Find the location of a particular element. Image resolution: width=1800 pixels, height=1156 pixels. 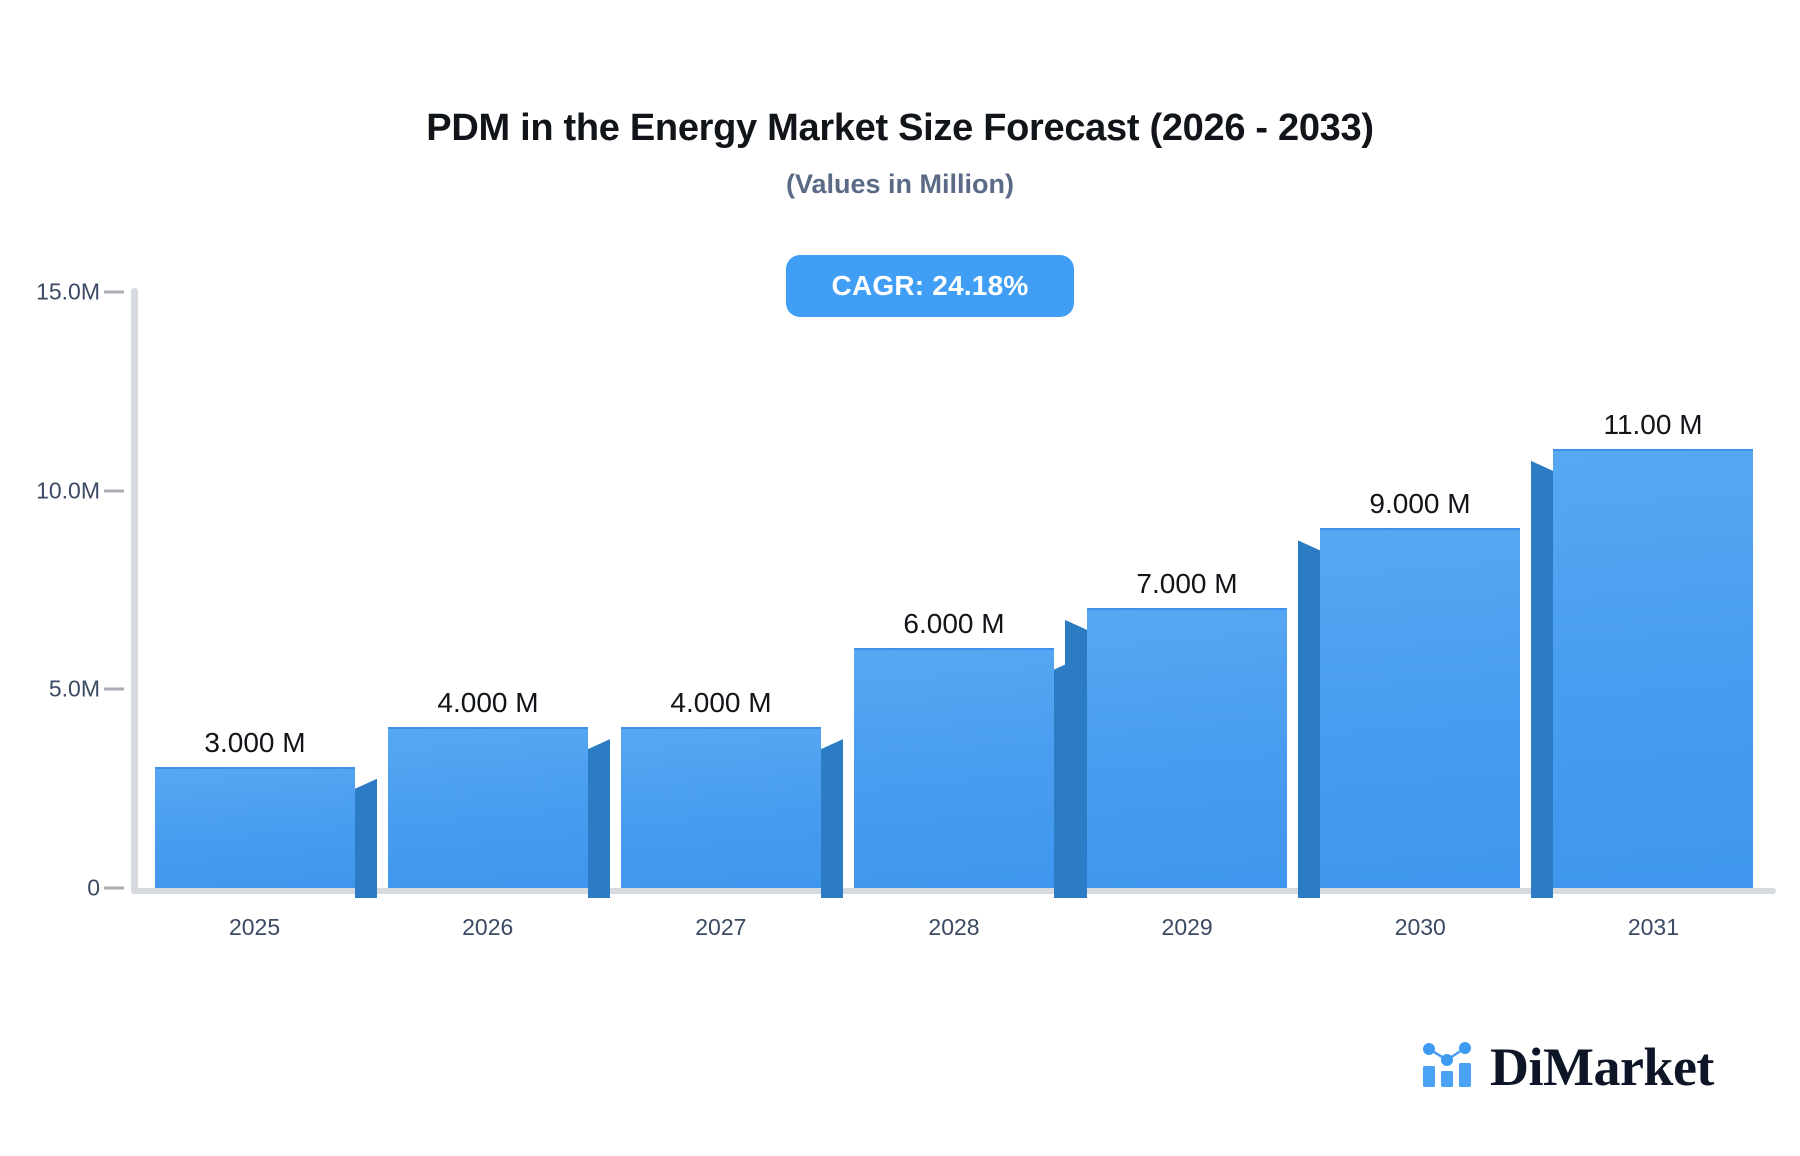

x-axis-tick-label: 2029 is located at coordinates (1187, 927).